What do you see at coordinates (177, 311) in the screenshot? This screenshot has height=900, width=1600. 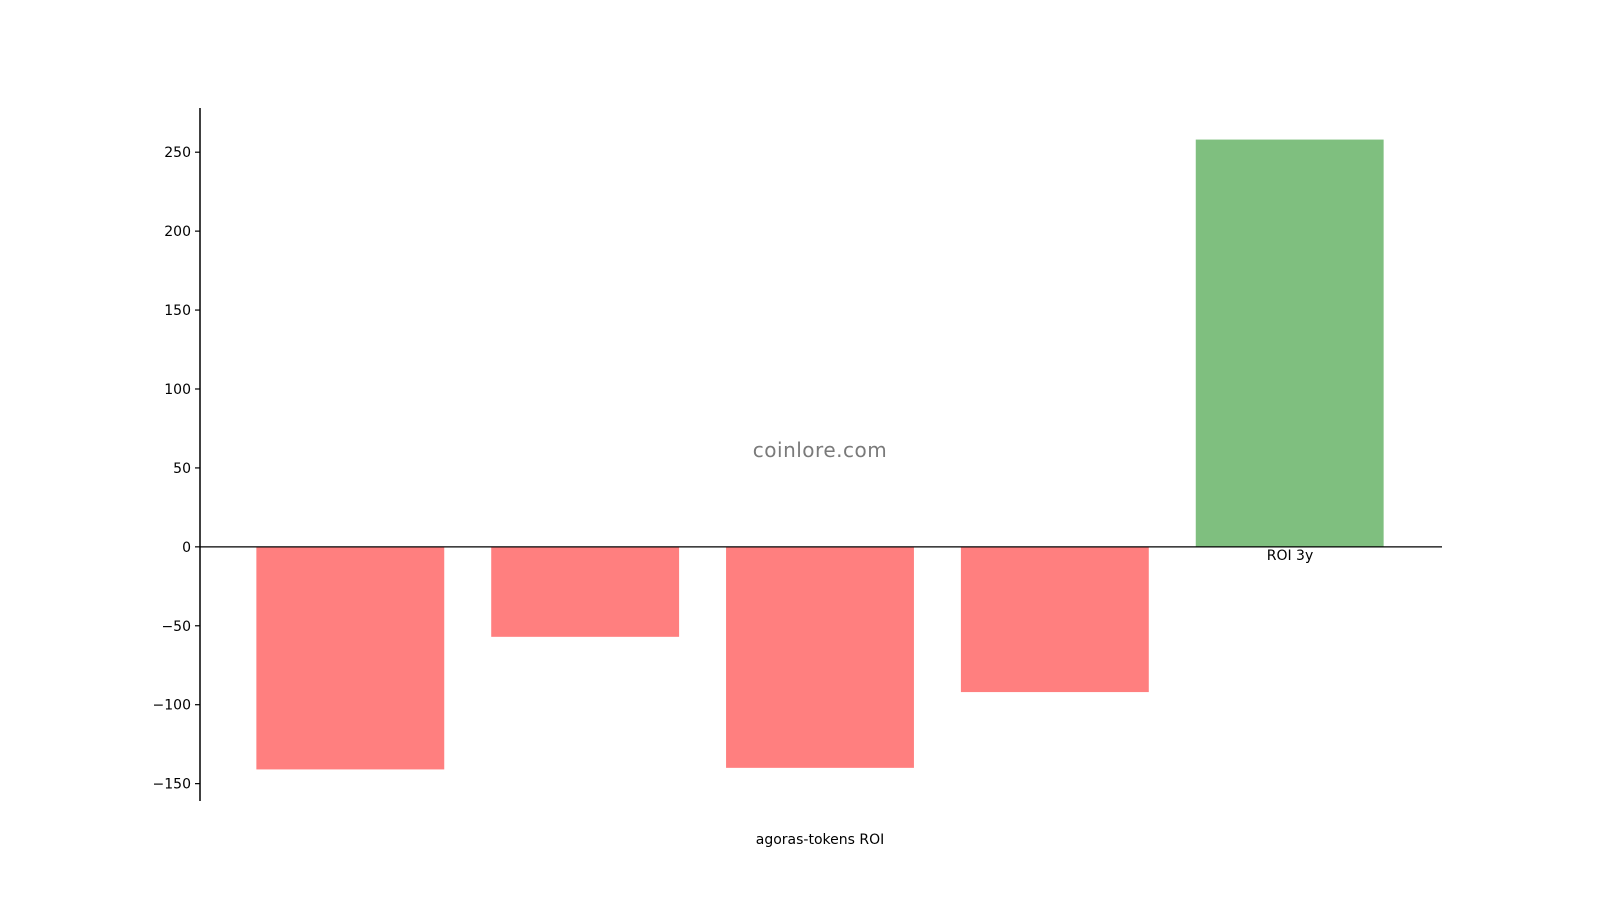 I see `ytick-label: 150` at bounding box center [177, 311].